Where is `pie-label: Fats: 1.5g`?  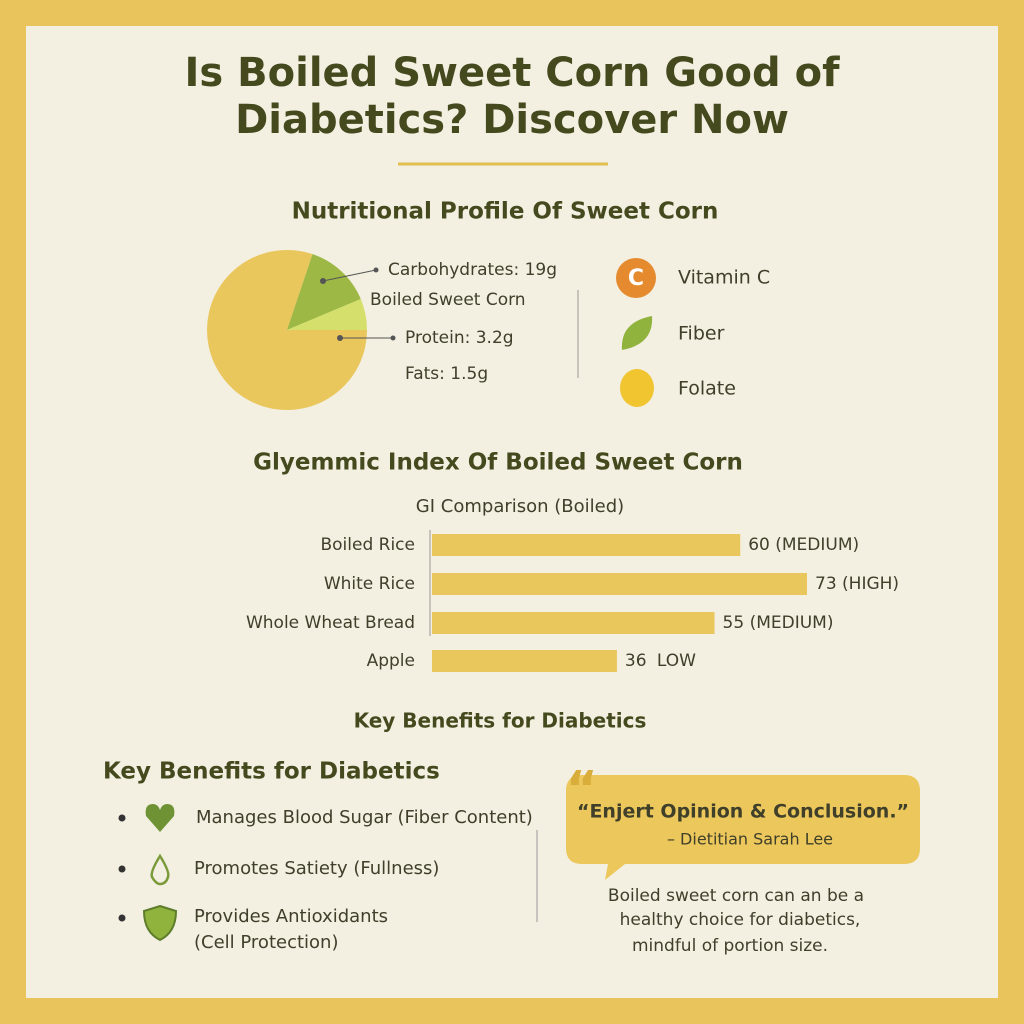
pie-label: Fats: 1.5g is located at coordinates (446, 374).